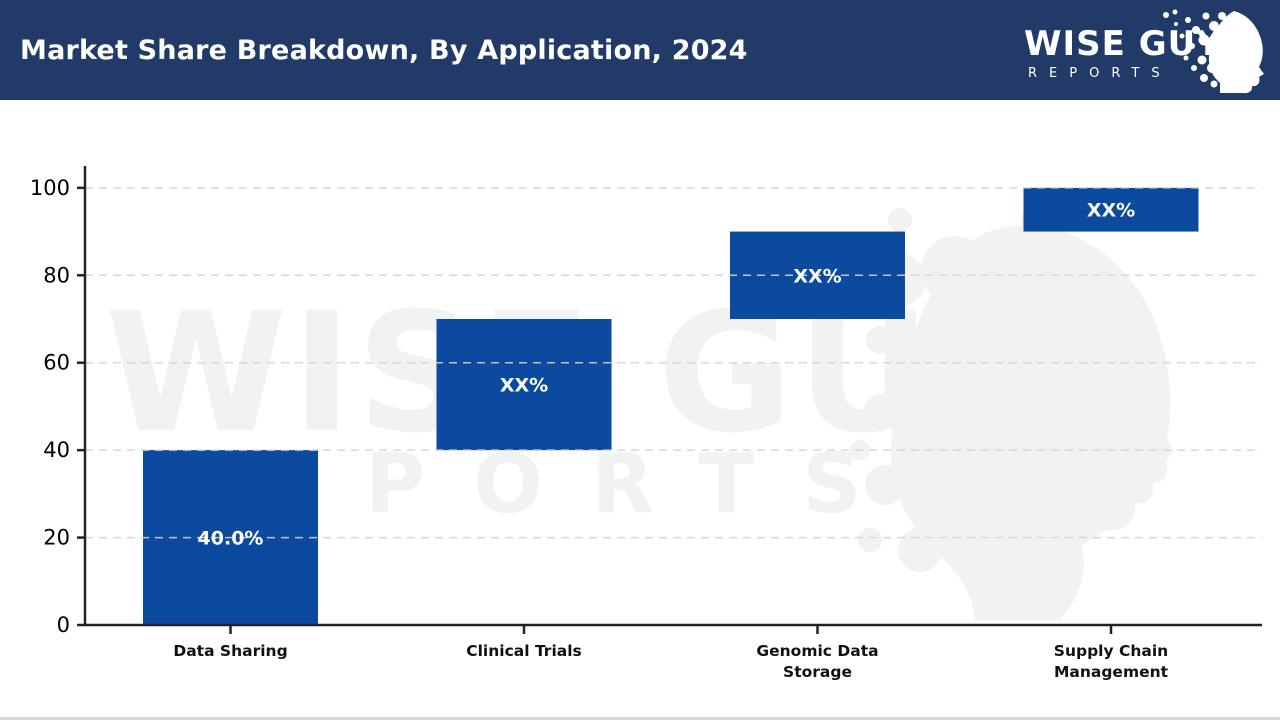  I want to click on x-category-label: Supply Chain, so click(1111, 651).